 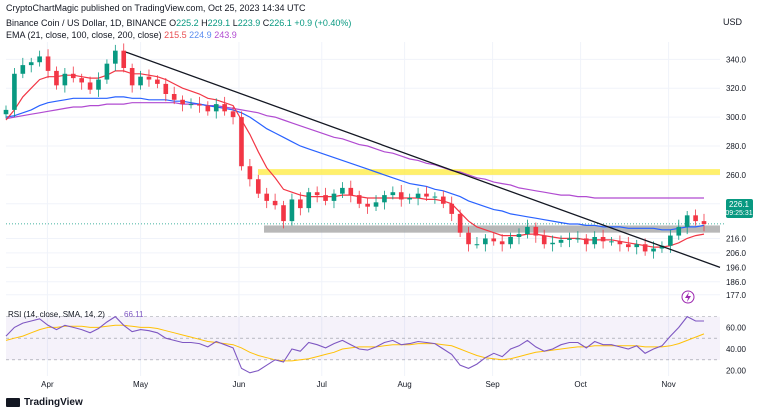 I want to click on ohlc-high: H229.1, so click(x=216, y=23).